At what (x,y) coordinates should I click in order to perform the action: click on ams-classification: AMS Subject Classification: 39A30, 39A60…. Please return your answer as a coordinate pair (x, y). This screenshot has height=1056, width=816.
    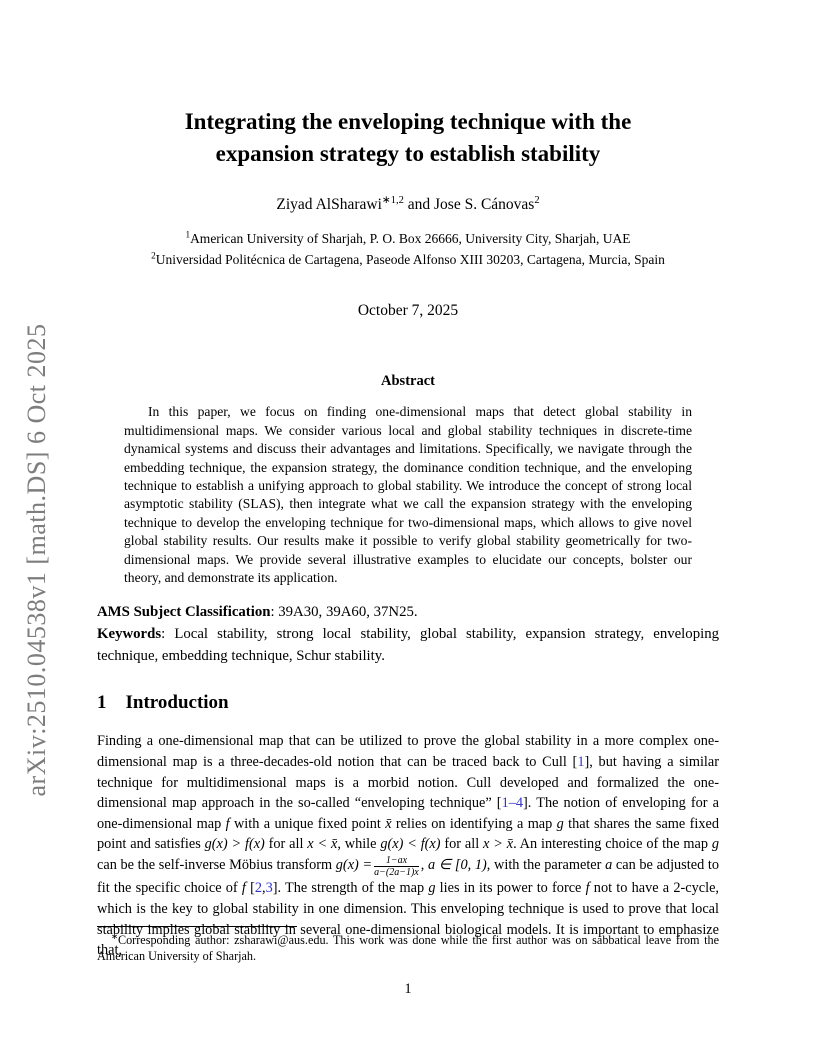
    Looking at the image, I should click on (257, 612).